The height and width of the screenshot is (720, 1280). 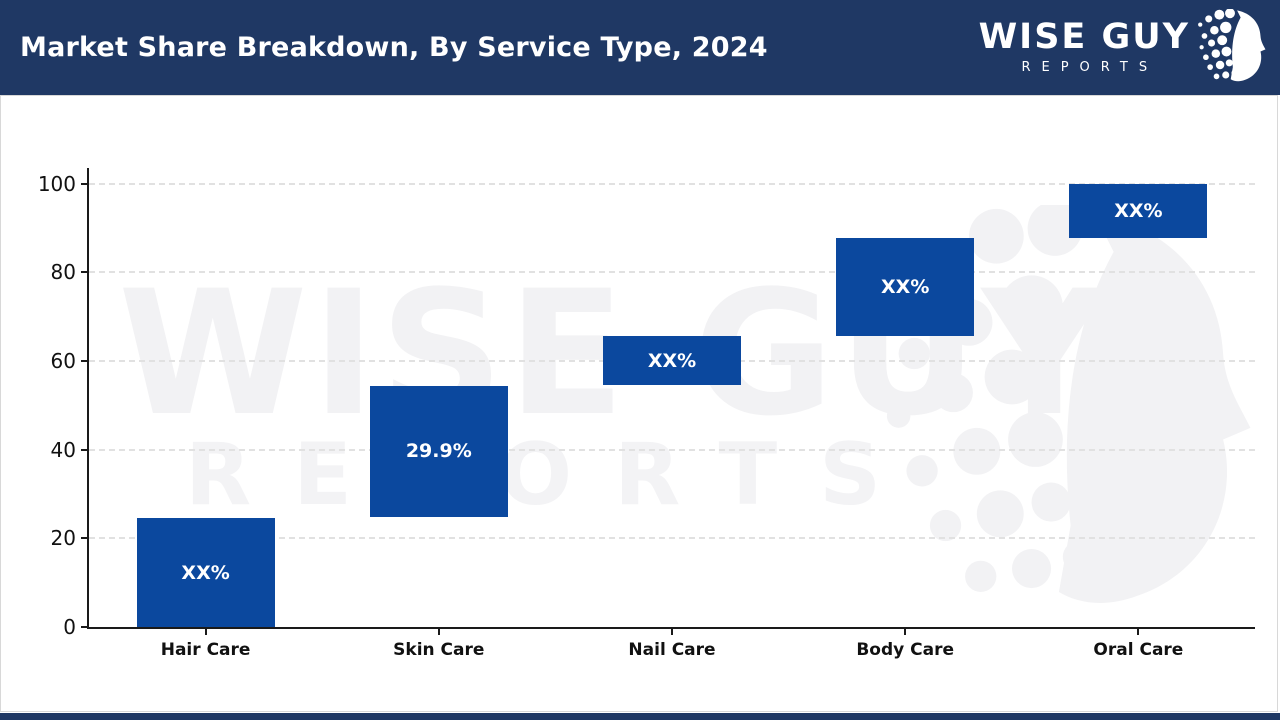 I want to click on footer-bar, so click(x=640, y=716).